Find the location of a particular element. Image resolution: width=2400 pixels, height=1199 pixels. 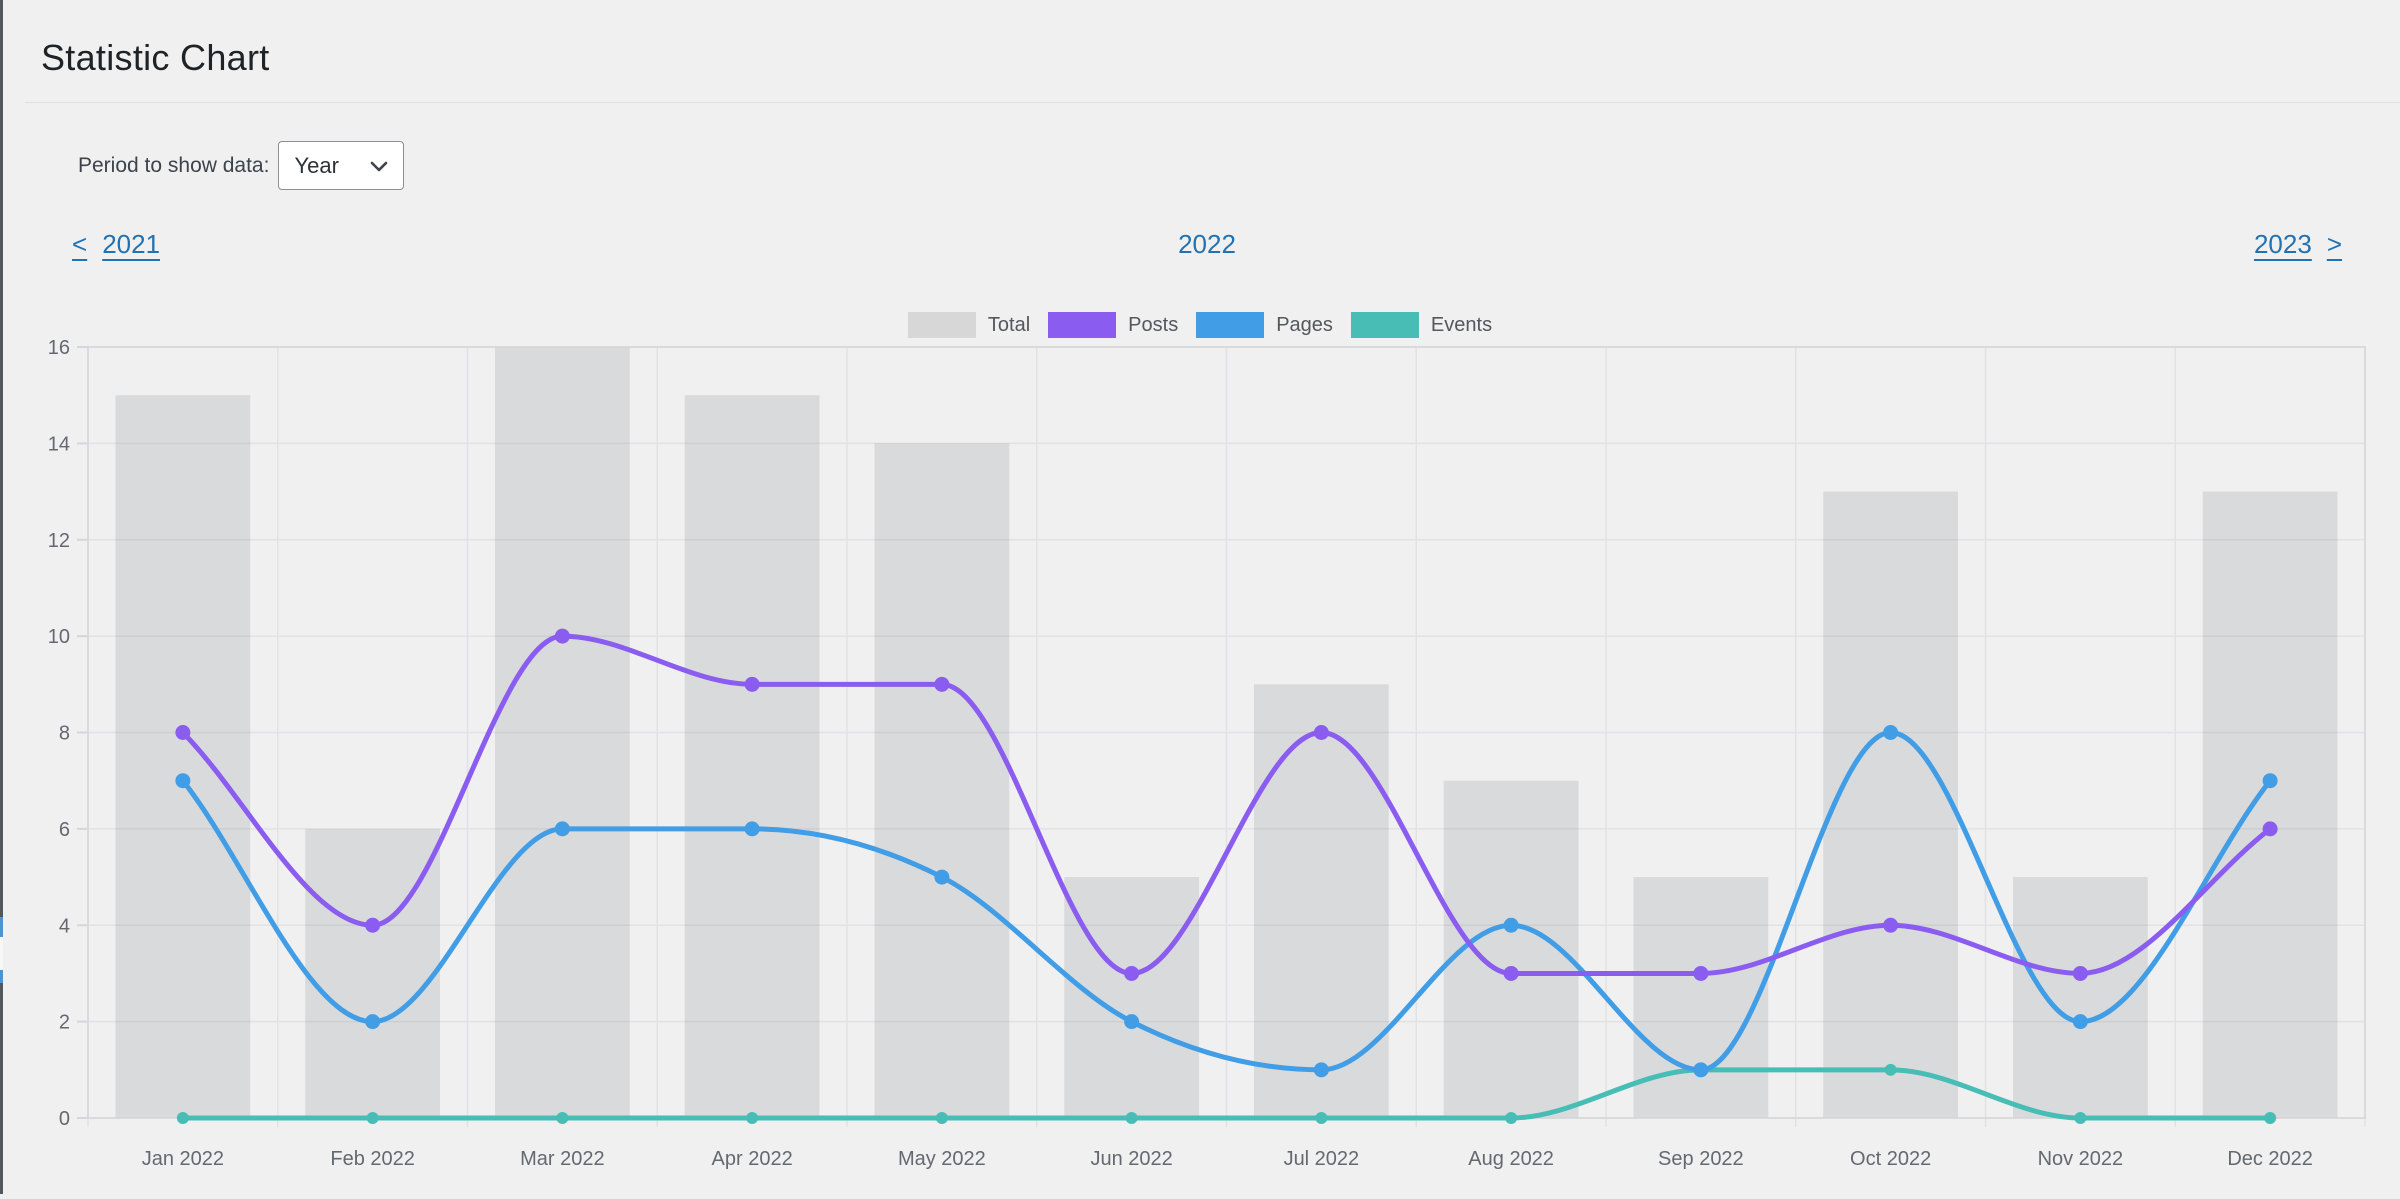

legend-swatch-total is located at coordinates (941, 325).